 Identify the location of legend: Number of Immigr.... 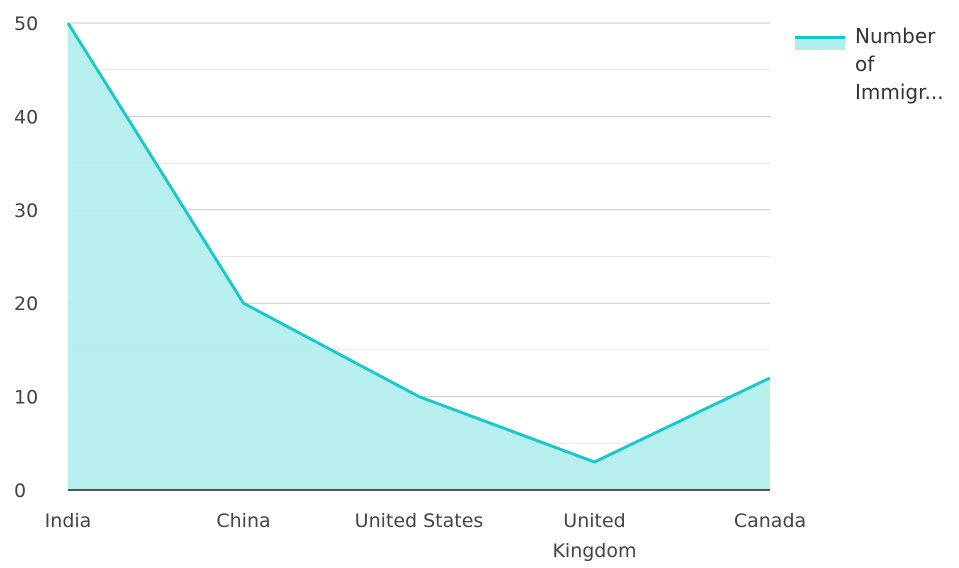
(875, 64).